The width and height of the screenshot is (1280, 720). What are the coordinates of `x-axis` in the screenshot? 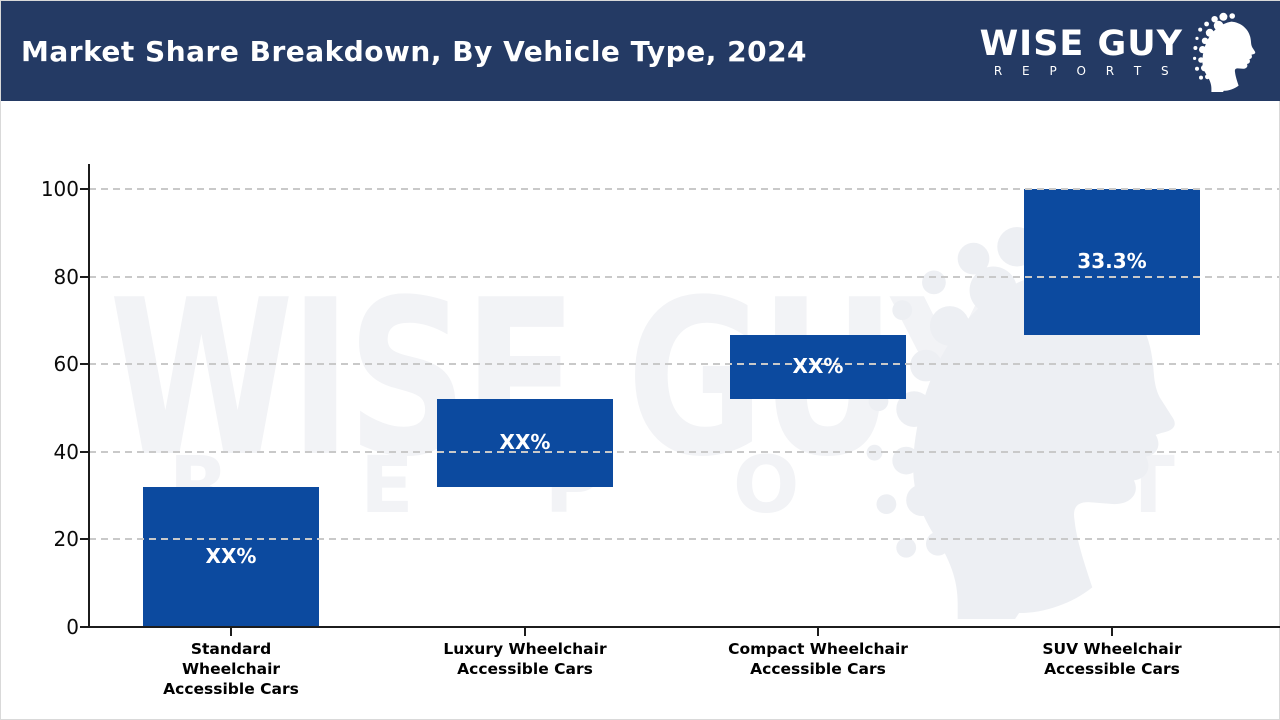 It's located at (684, 627).